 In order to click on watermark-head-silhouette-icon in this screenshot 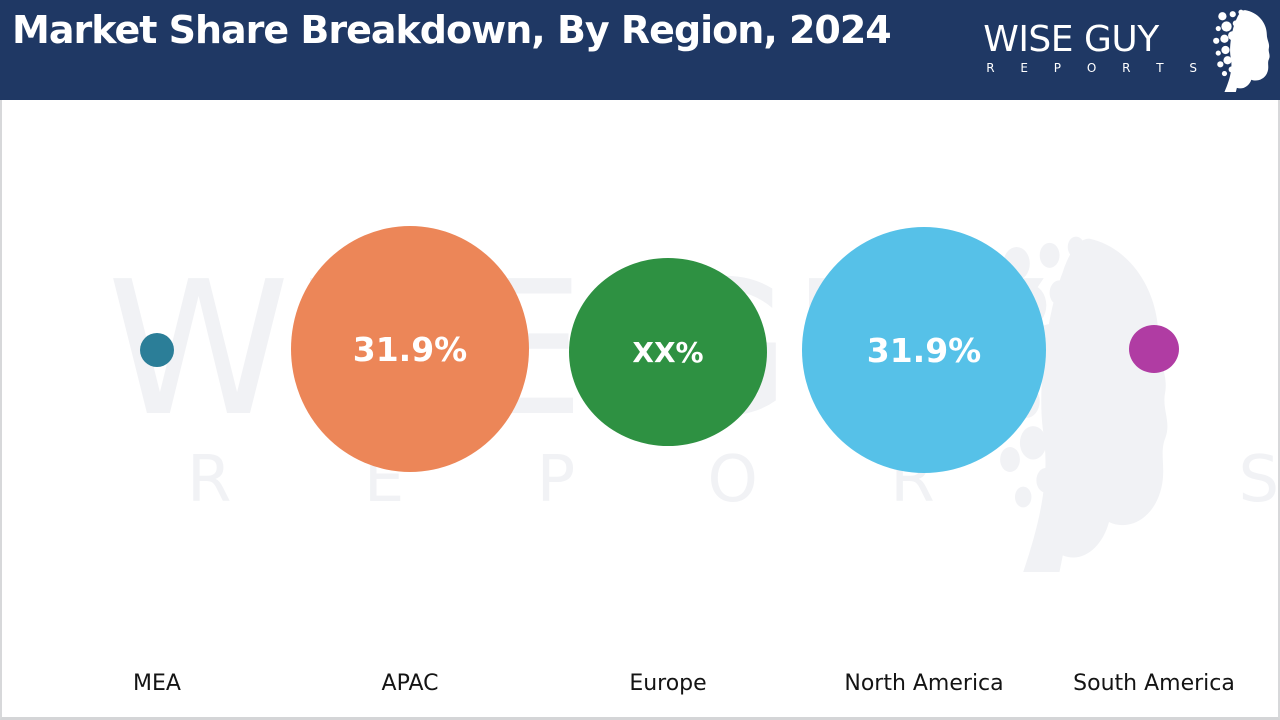, I will do `click(1077, 404)`.